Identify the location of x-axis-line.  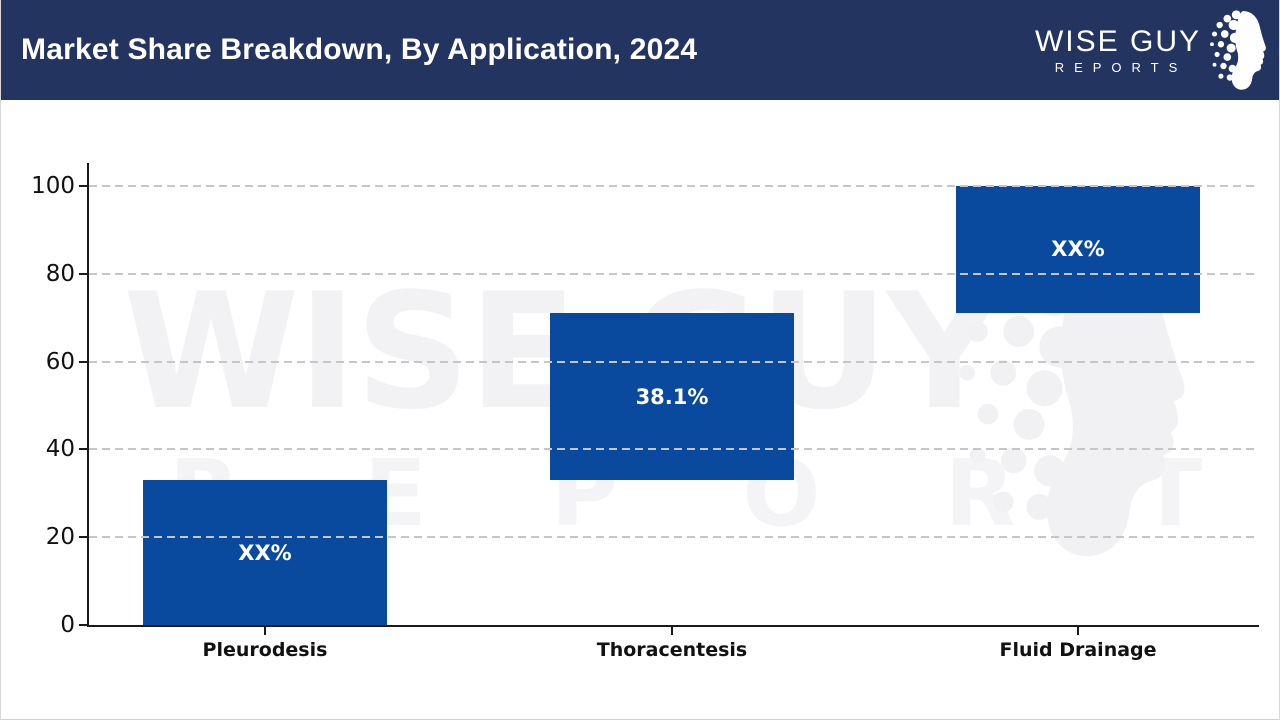
(673, 626).